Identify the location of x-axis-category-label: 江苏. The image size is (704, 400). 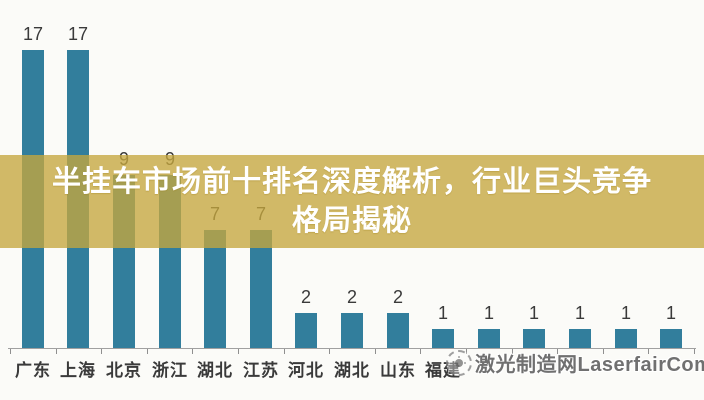
(261, 370).